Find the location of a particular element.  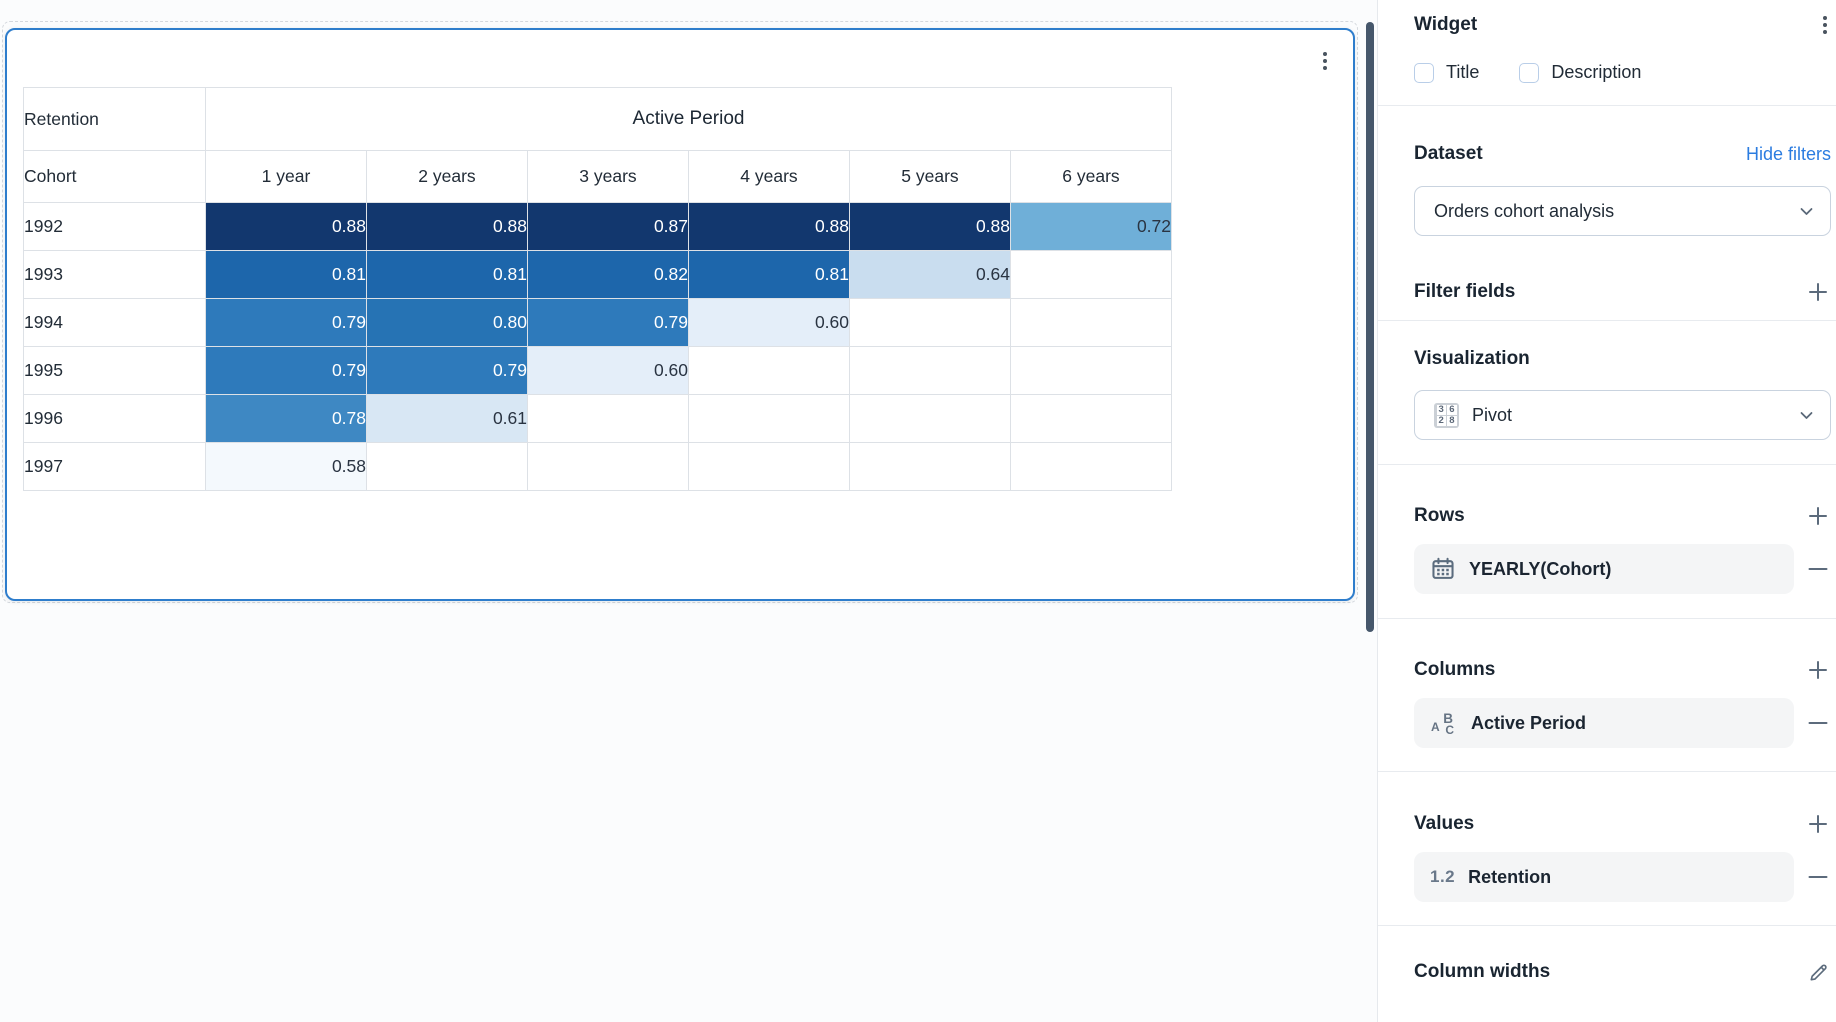

column-widths-section-title: Column widths is located at coordinates (1482, 971).